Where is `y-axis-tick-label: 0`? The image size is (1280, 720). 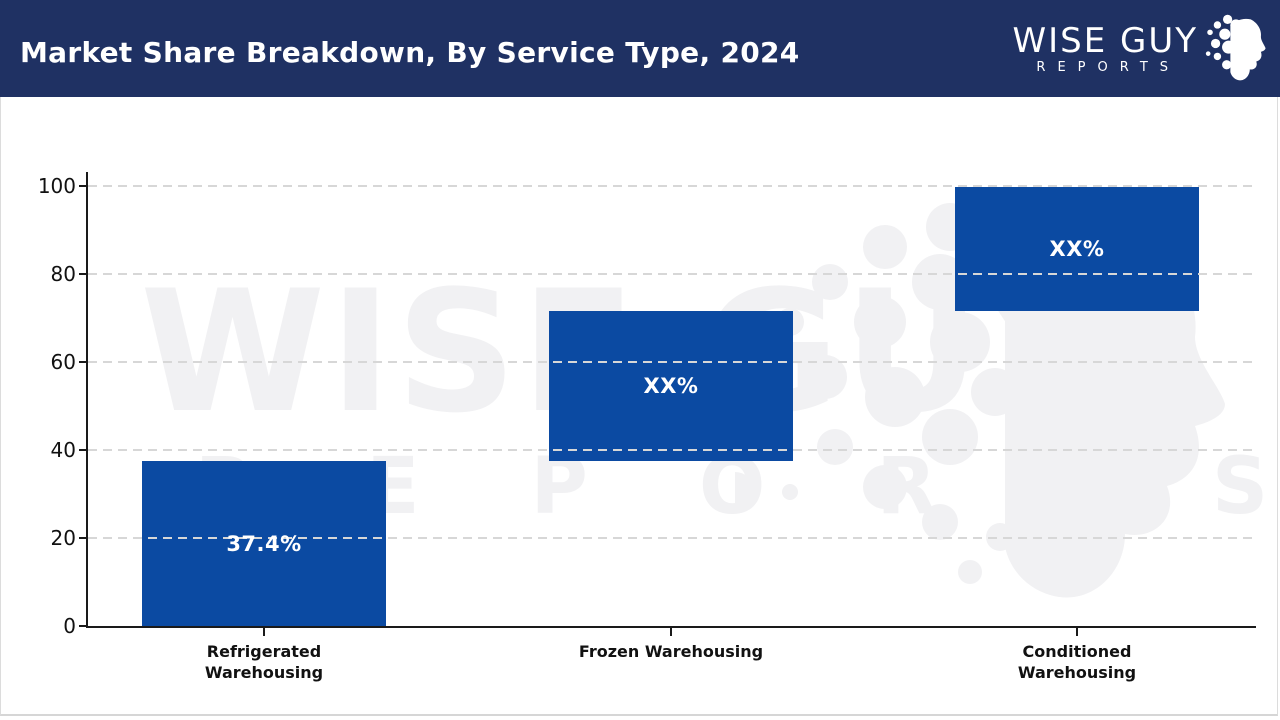 y-axis-tick-label: 0 is located at coordinates (69, 626).